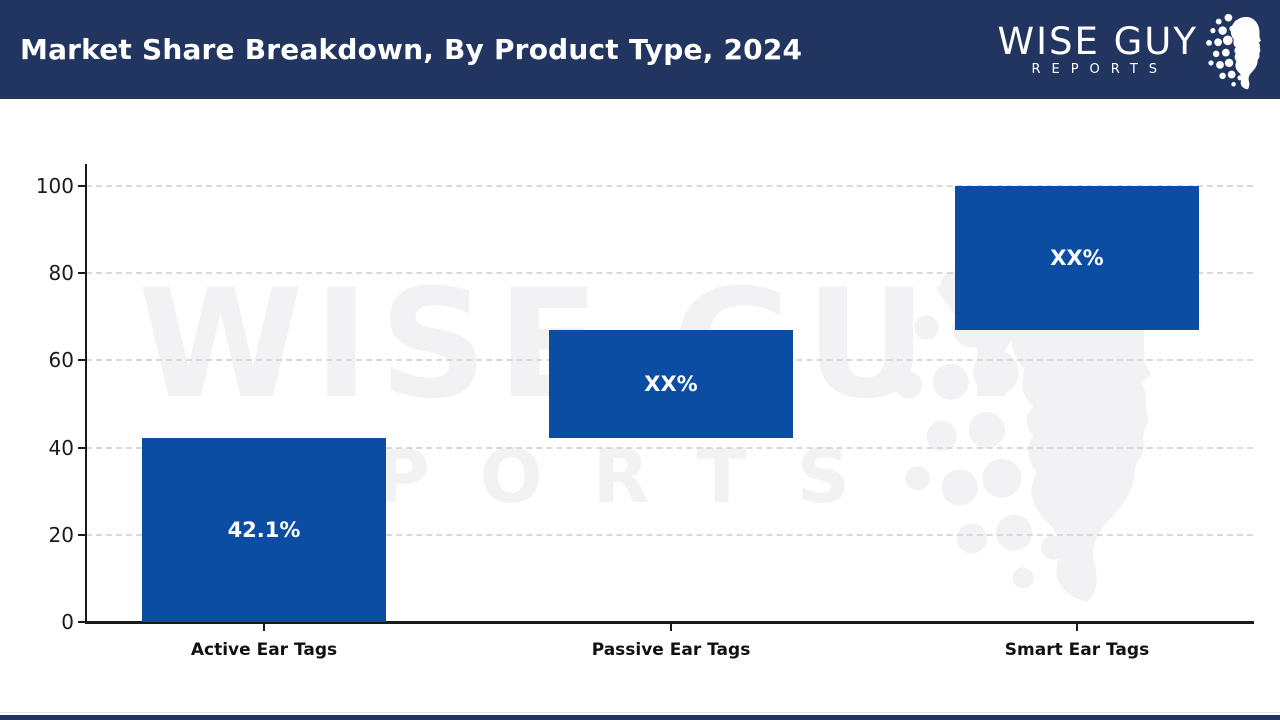 The image size is (1280, 720). I want to click on y-tick-label-0: 0, so click(67, 622).